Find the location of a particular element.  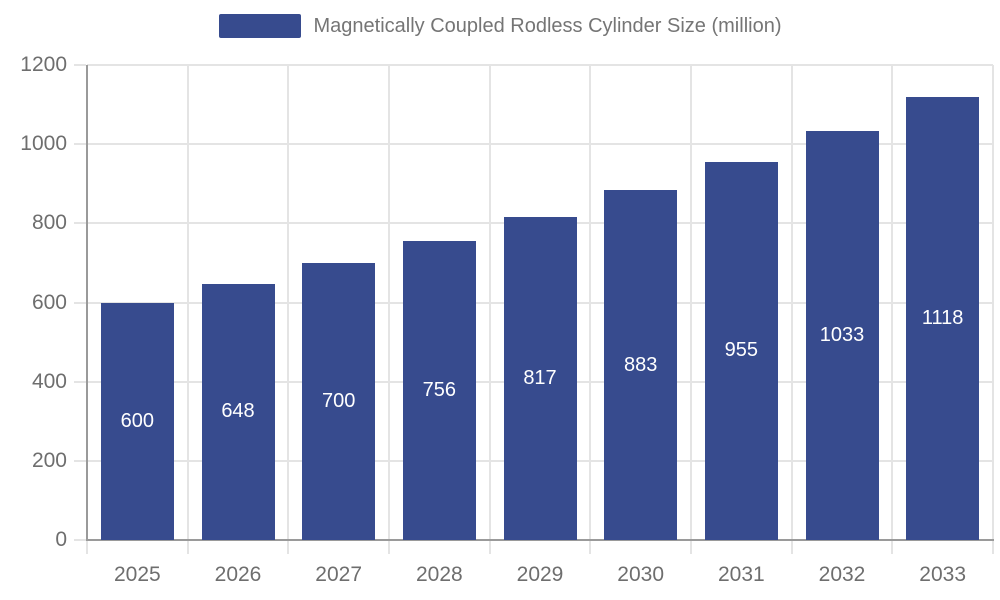

x-axis-label: 2028 is located at coordinates (439, 574).